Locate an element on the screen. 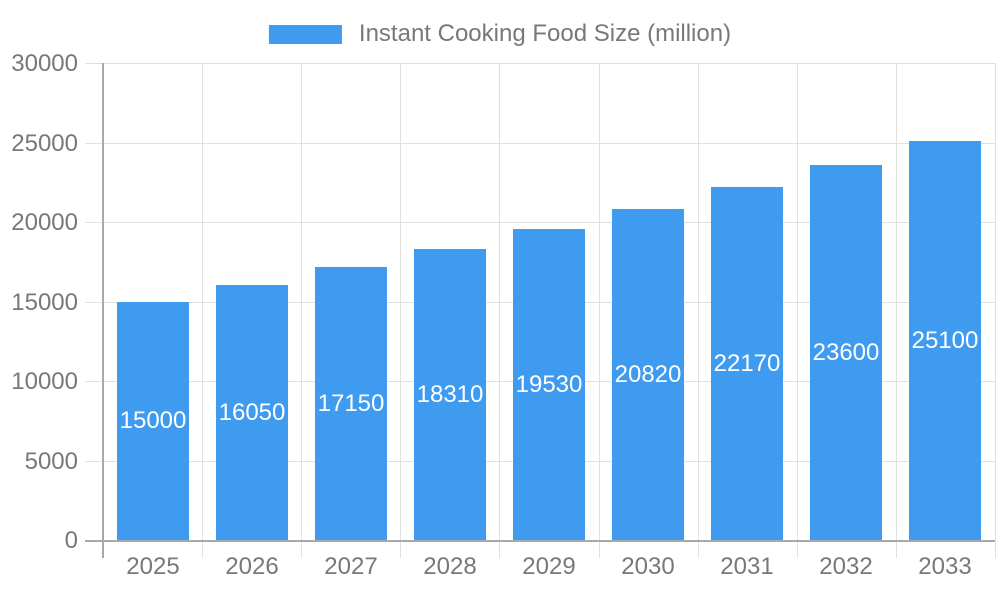 Image resolution: width=1000 pixels, height=600 pixels. bar-2026: 16050 is located at coordinates (252, 412).